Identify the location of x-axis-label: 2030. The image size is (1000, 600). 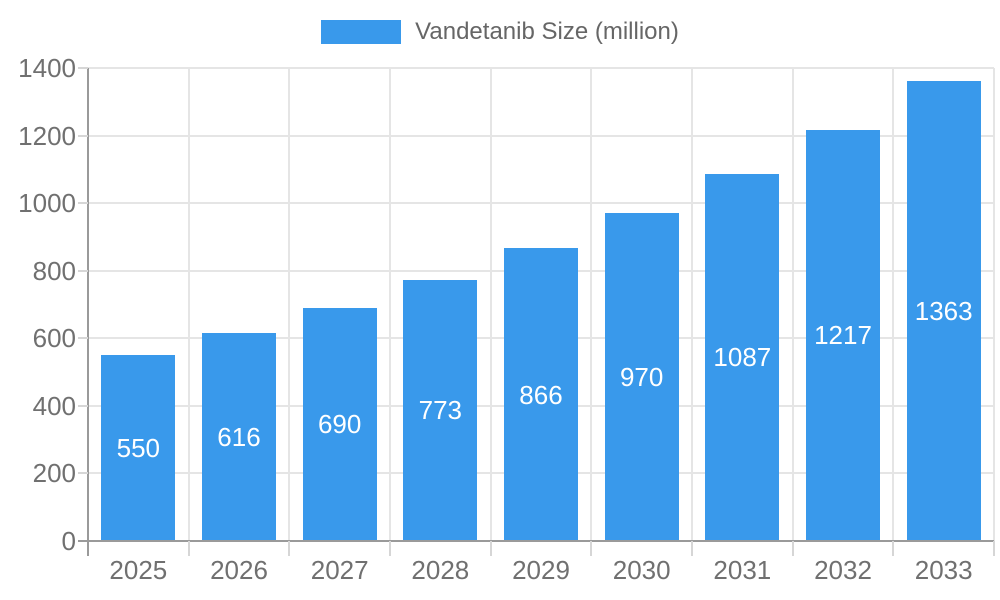
(641, 570).